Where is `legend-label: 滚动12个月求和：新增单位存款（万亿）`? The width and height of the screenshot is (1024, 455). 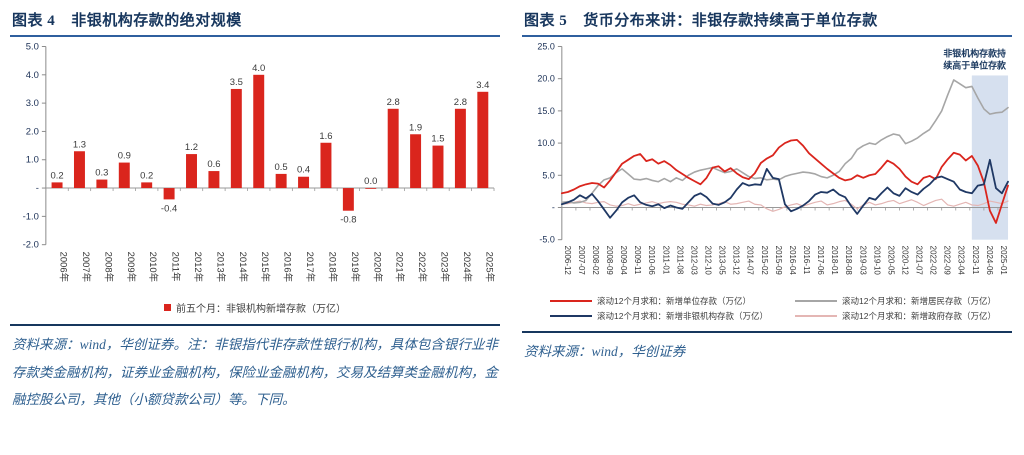 legend-label: 滚动12个月求和：新增单位存款（万亿） is located at coordinates (674, 301).